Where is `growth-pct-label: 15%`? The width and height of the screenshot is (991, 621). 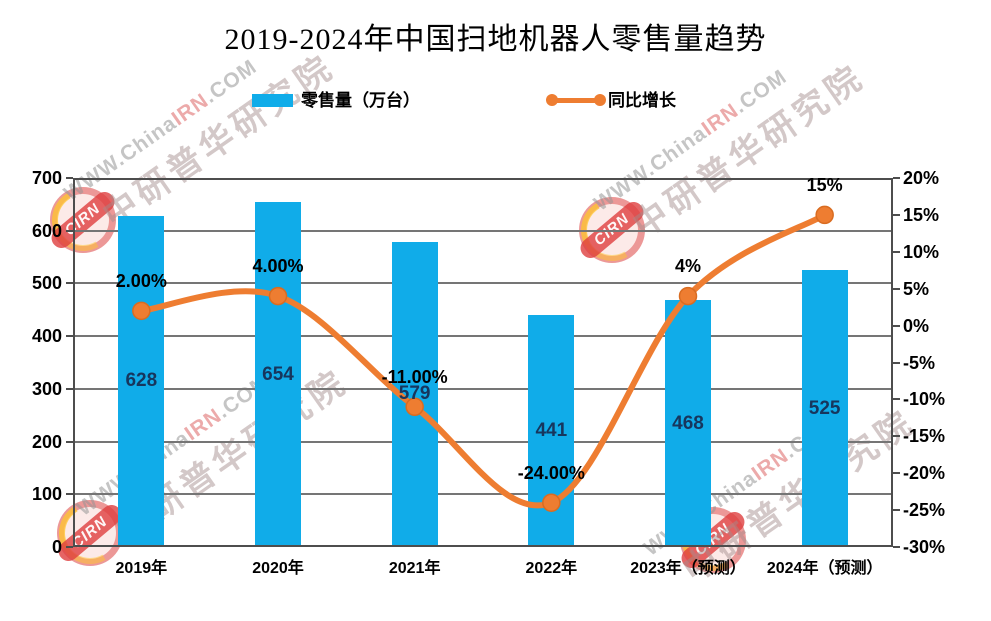
growth-pct-label: 15% is located at coordinates (824, 184).